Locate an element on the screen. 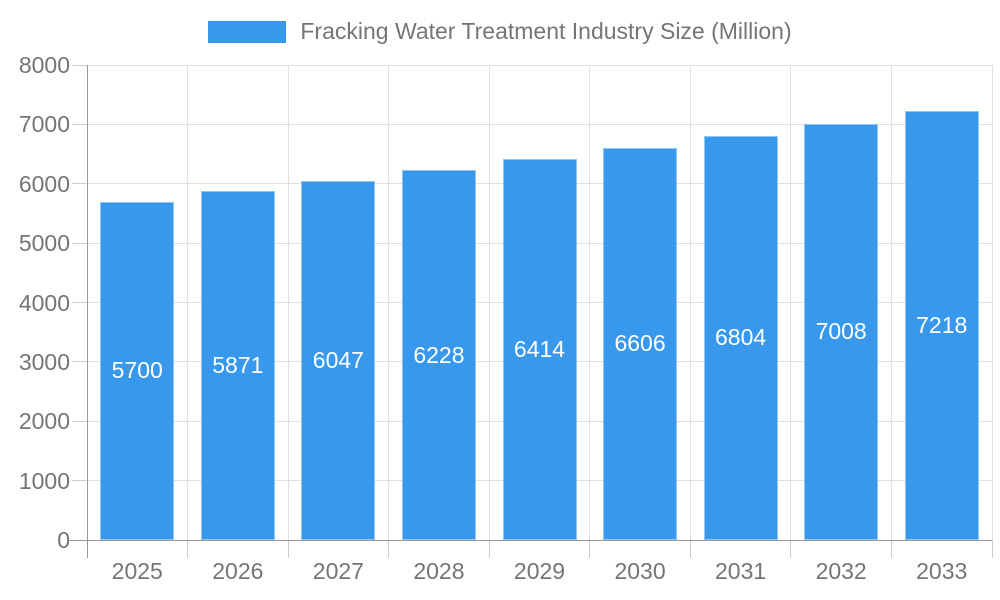 The height and width of the screenshot is (600, 1000). bar-2030: 6606 is located at coordinates (640, 343).